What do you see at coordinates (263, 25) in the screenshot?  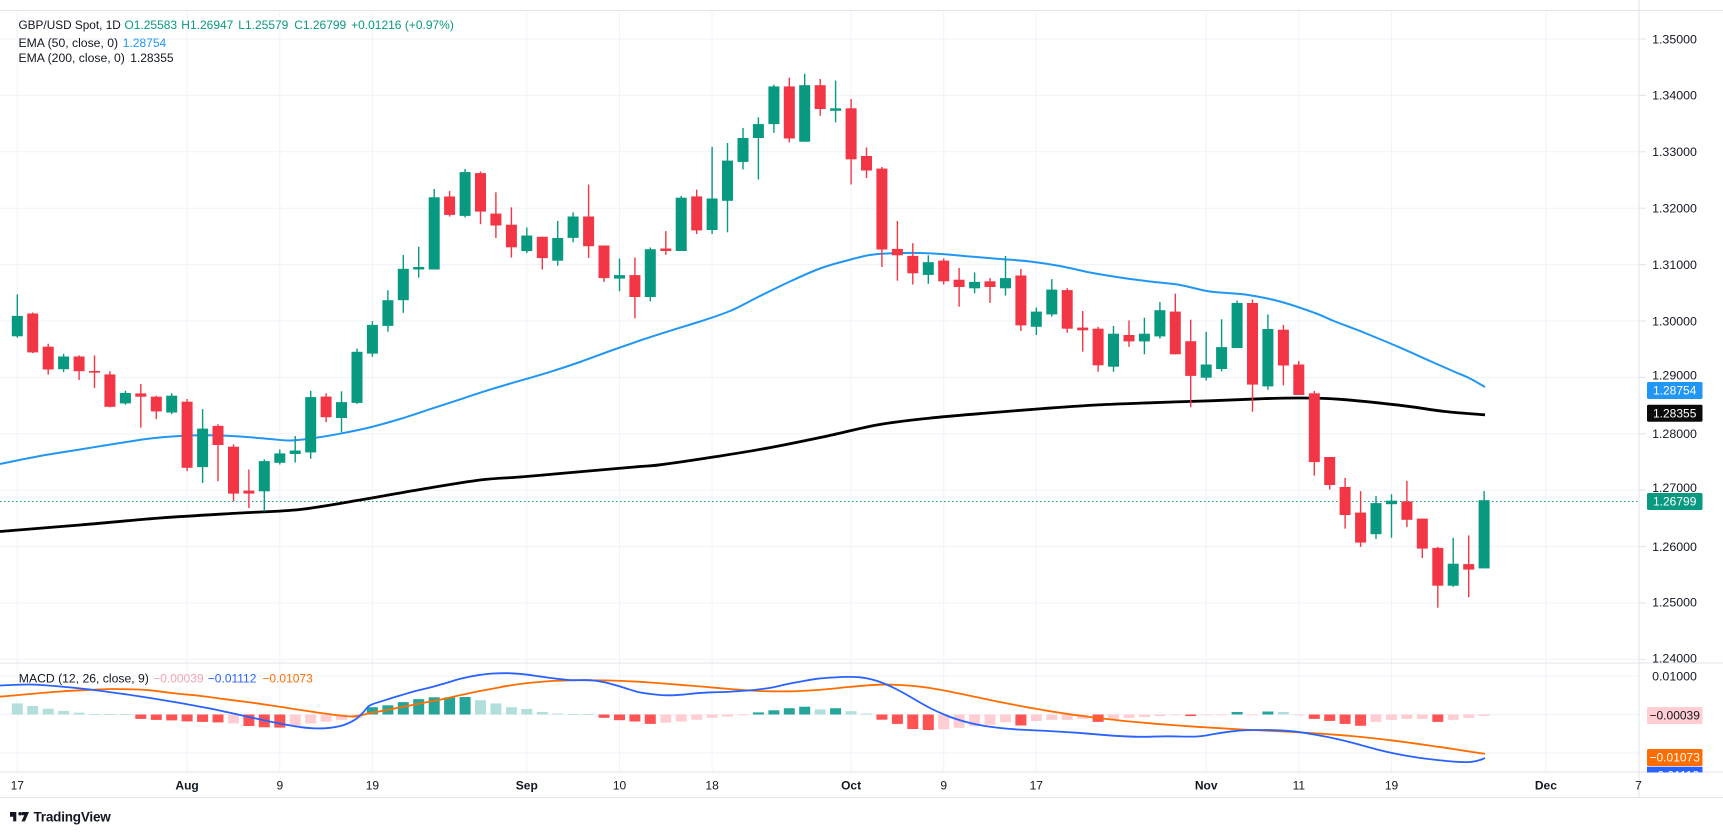 I see `svg-text: L1.25579` at bounding box center [263, 25].